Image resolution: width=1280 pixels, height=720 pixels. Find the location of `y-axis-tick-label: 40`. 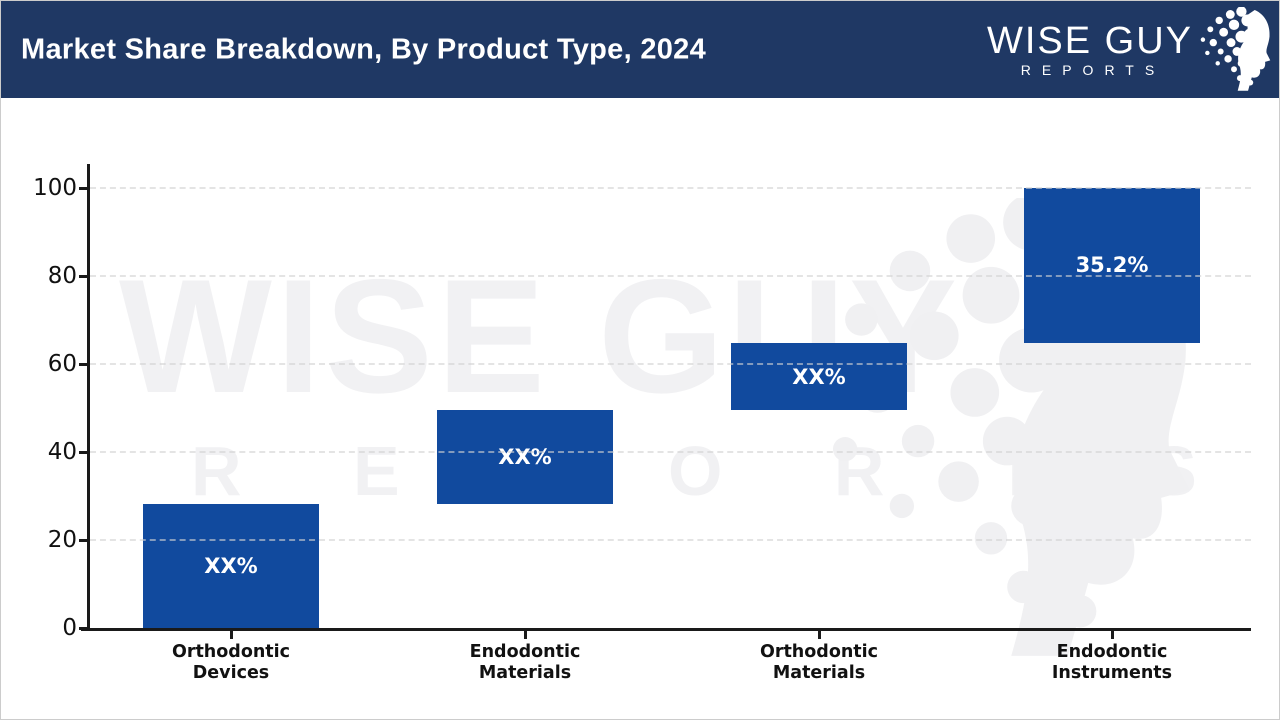

y-axis-tick-label: 40 is located at coordinates (62, 452).